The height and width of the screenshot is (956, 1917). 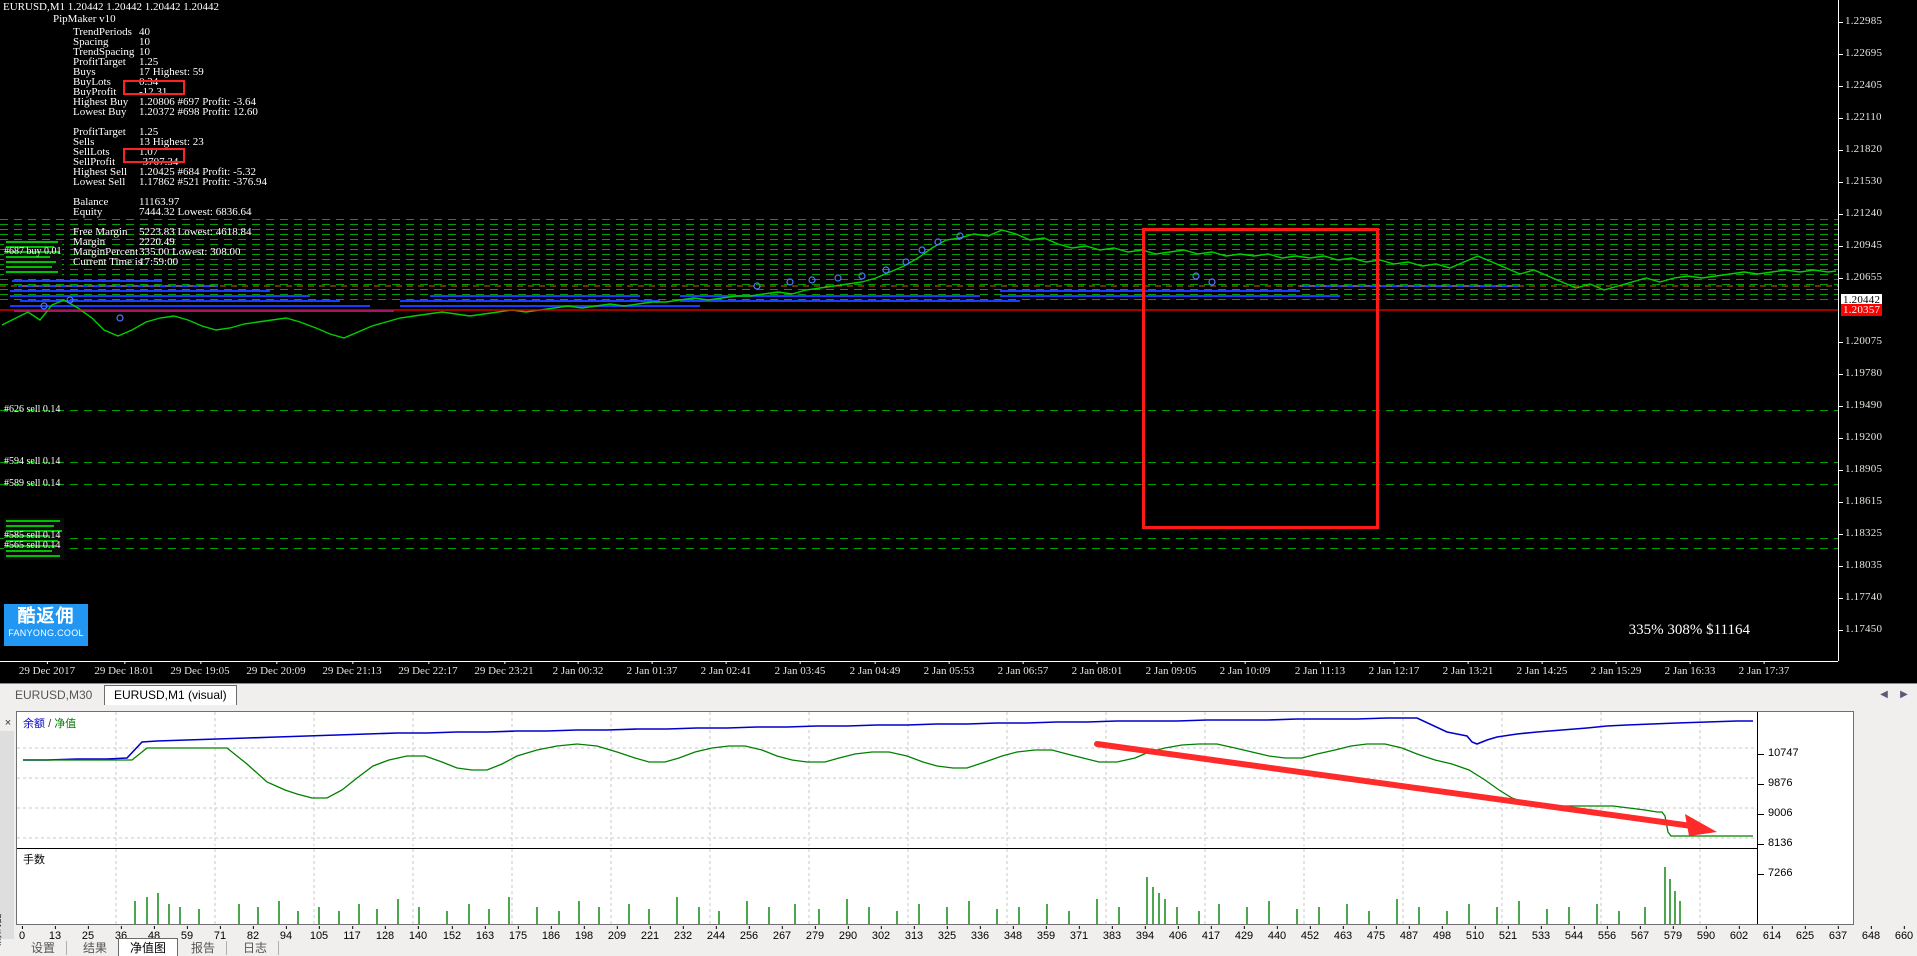 What do you see at coordinates (43, 948) in the screenshot?
I see `tab-settings: 设置` at bounding box center [43, 948].